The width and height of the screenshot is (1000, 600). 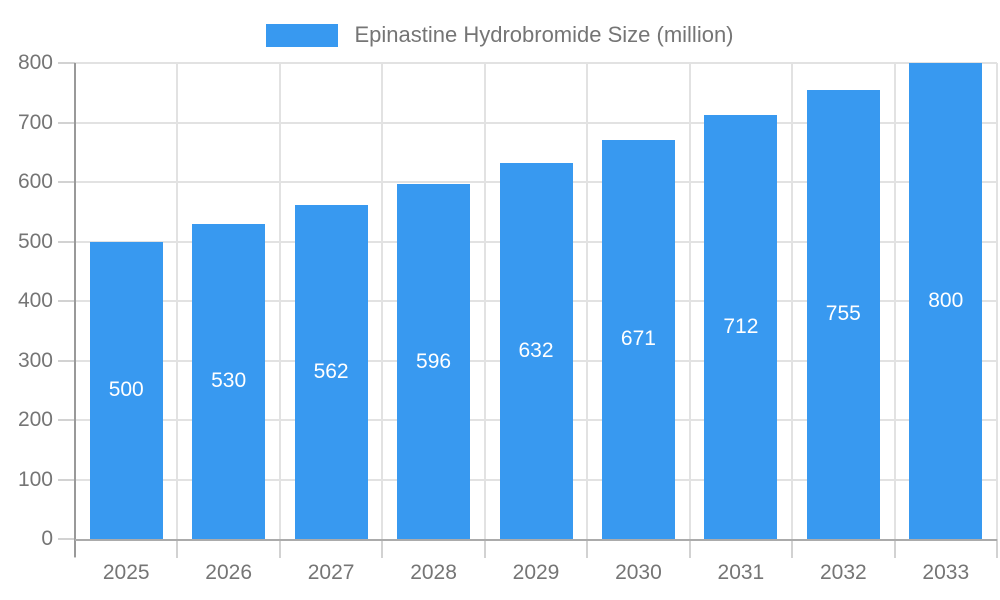 I want to click on x-axis-label: 2025, so click(x=126, y=572).